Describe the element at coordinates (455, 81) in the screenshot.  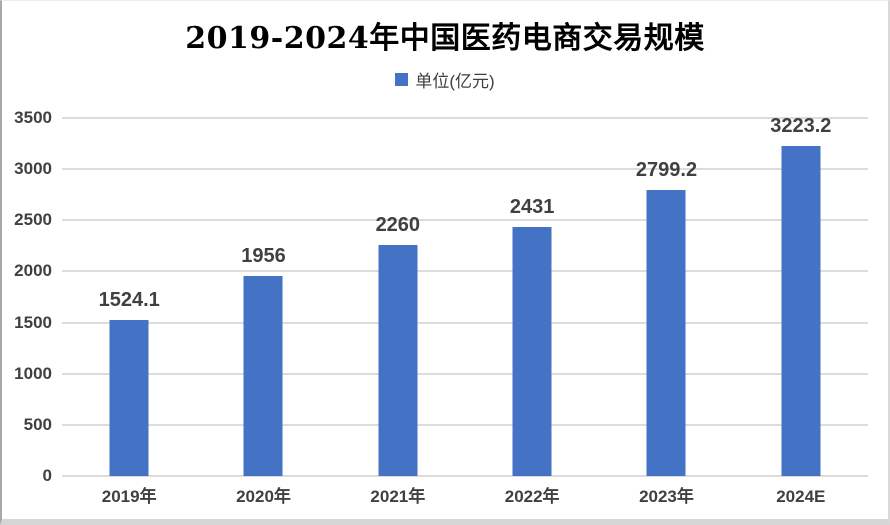
I see `legend-label: 单位(亿元)` at that location.